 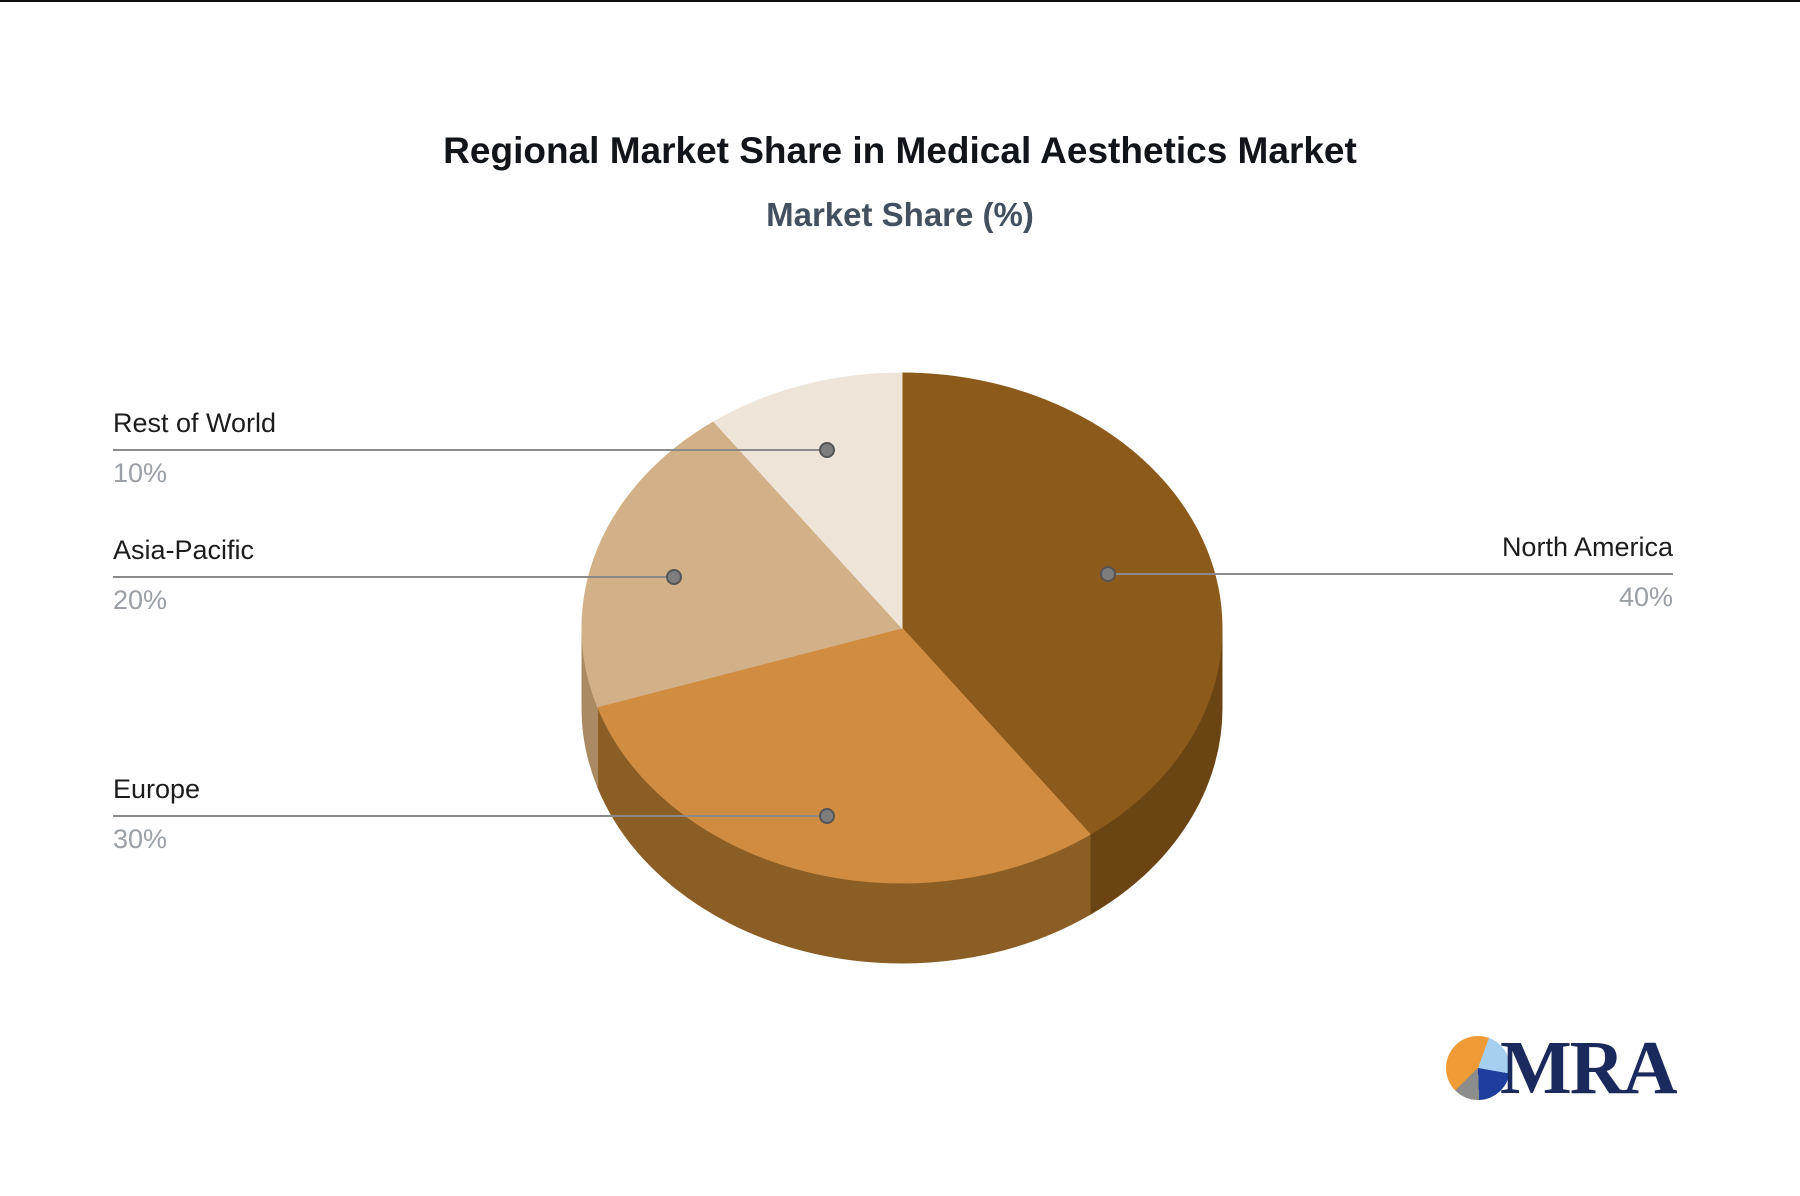 What do you see at coordinates (827, 450) in the screenshot?
I see `leader-dot-rest-of-world` at bounding box center [827, 450].